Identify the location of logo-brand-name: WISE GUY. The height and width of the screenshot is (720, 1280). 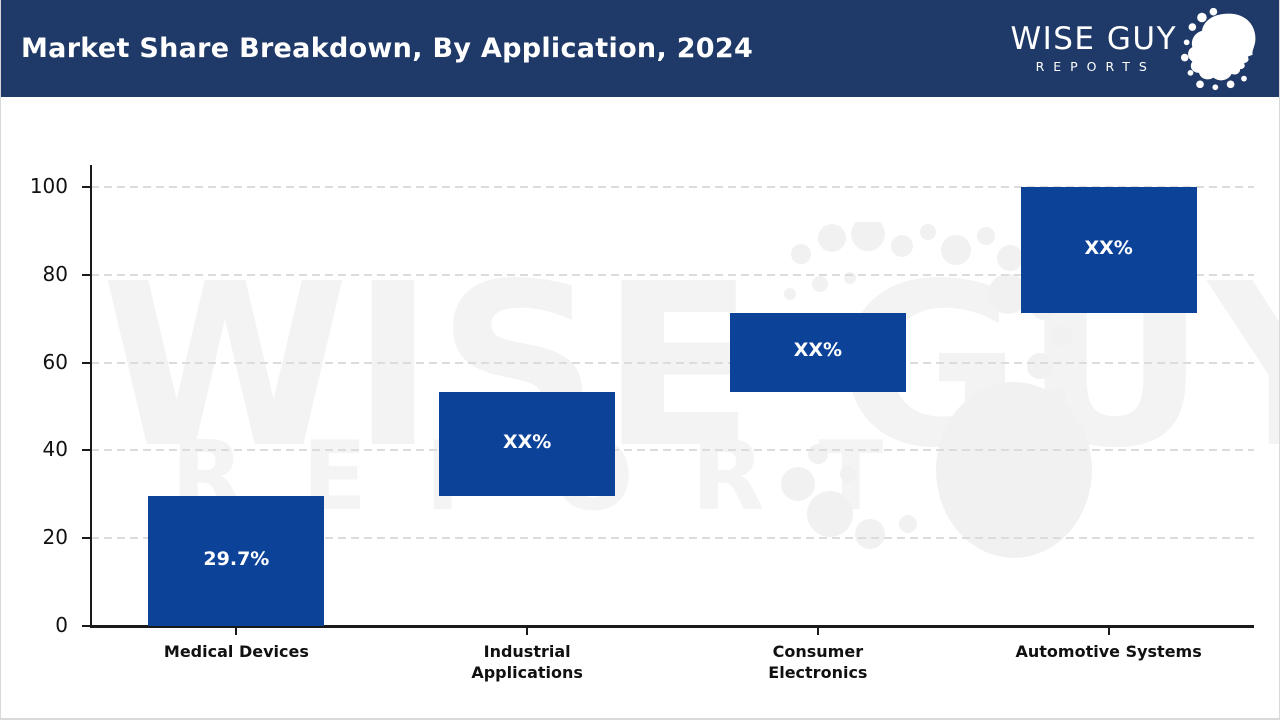
(1093, 39).